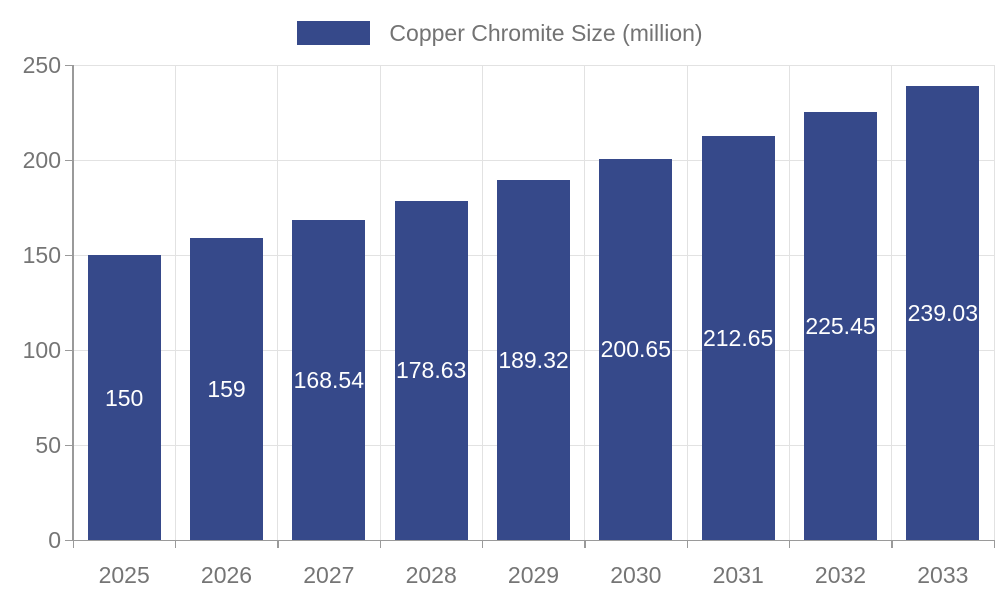  What do you see at coordinates (41, 160) in the screenshot?
I see `y-tick-label: 200` at bounding box center [41, 160].